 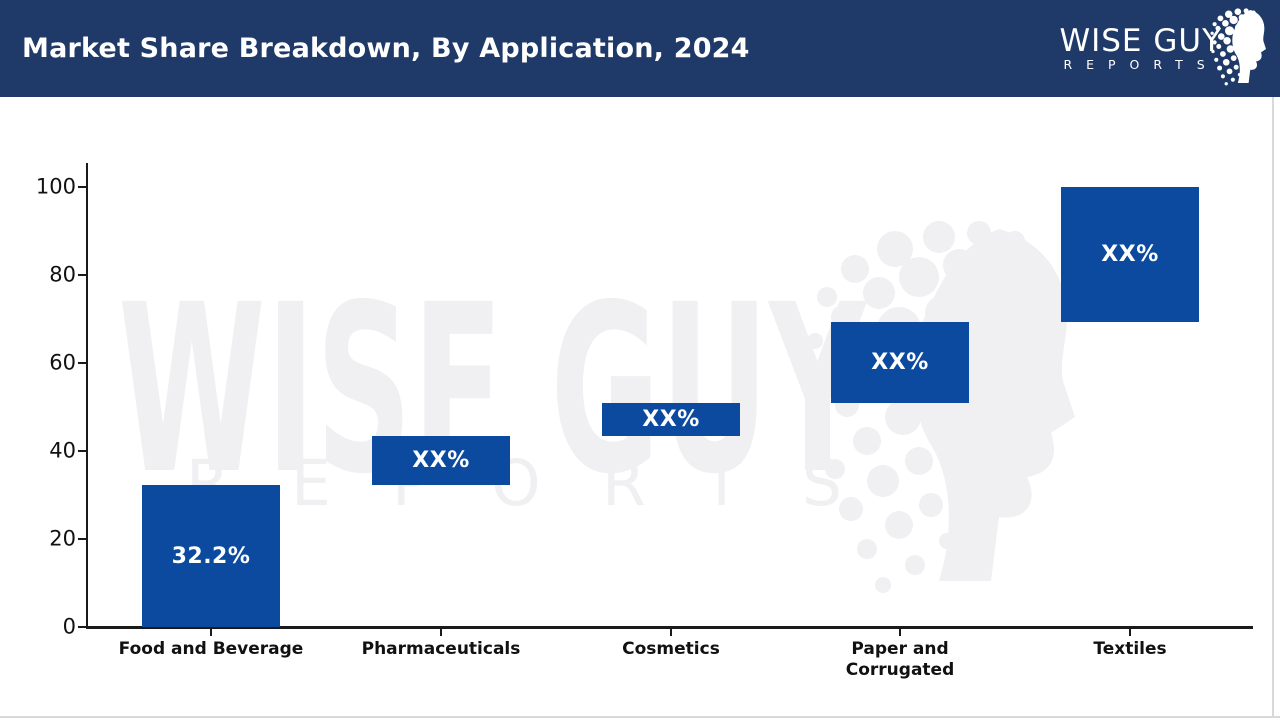 I want to click on category-label-5: Textiles, so click(x=1130, y=649).